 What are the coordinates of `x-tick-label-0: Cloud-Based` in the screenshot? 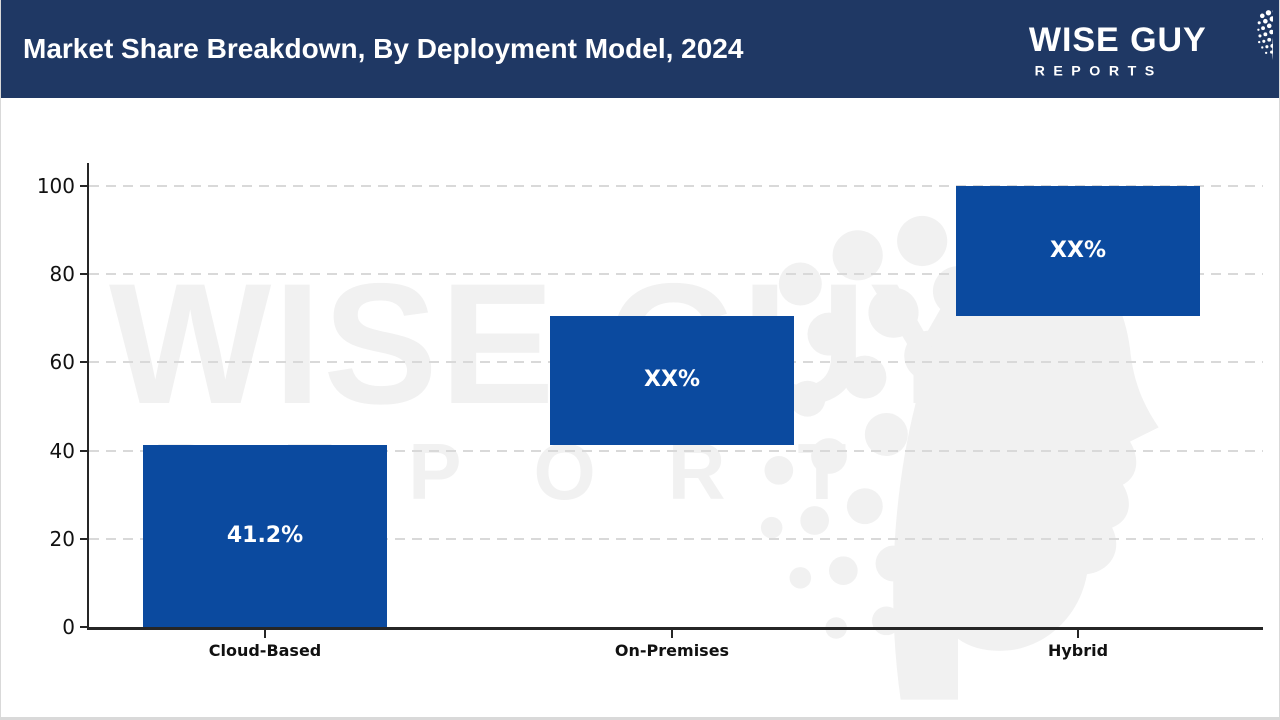 It's located at (265, 650).